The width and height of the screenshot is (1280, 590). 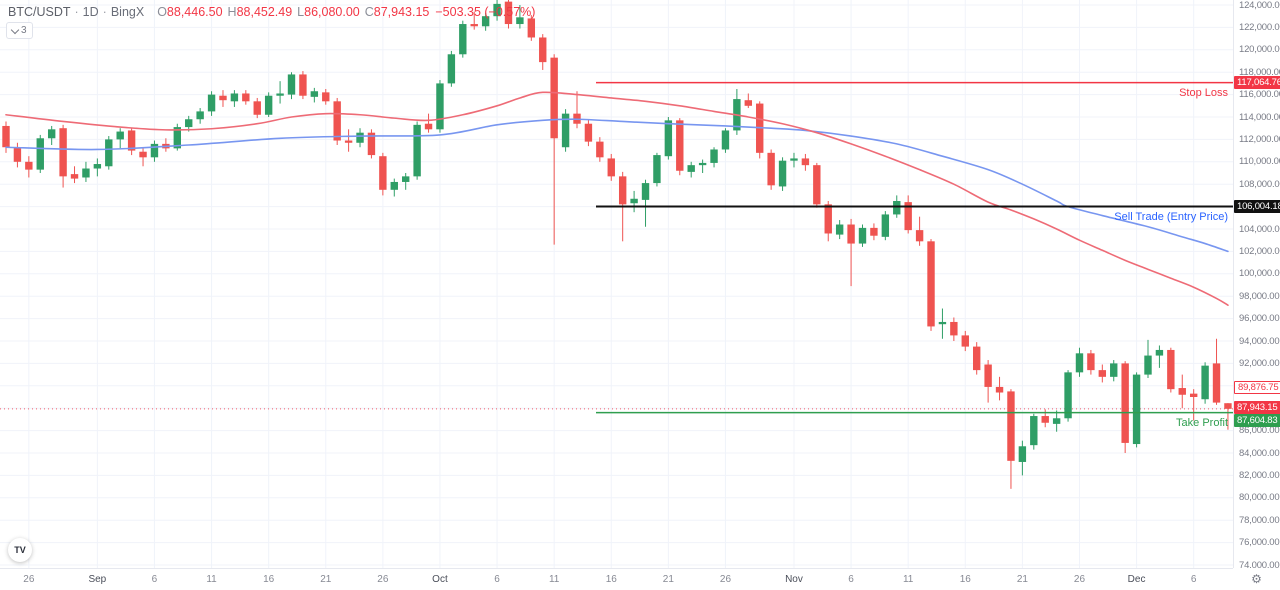 What do you see at coordinates (39, 12) in the screenshot?
I see `symbol-name: BTC/USDT` at bounding box center [39, 12].